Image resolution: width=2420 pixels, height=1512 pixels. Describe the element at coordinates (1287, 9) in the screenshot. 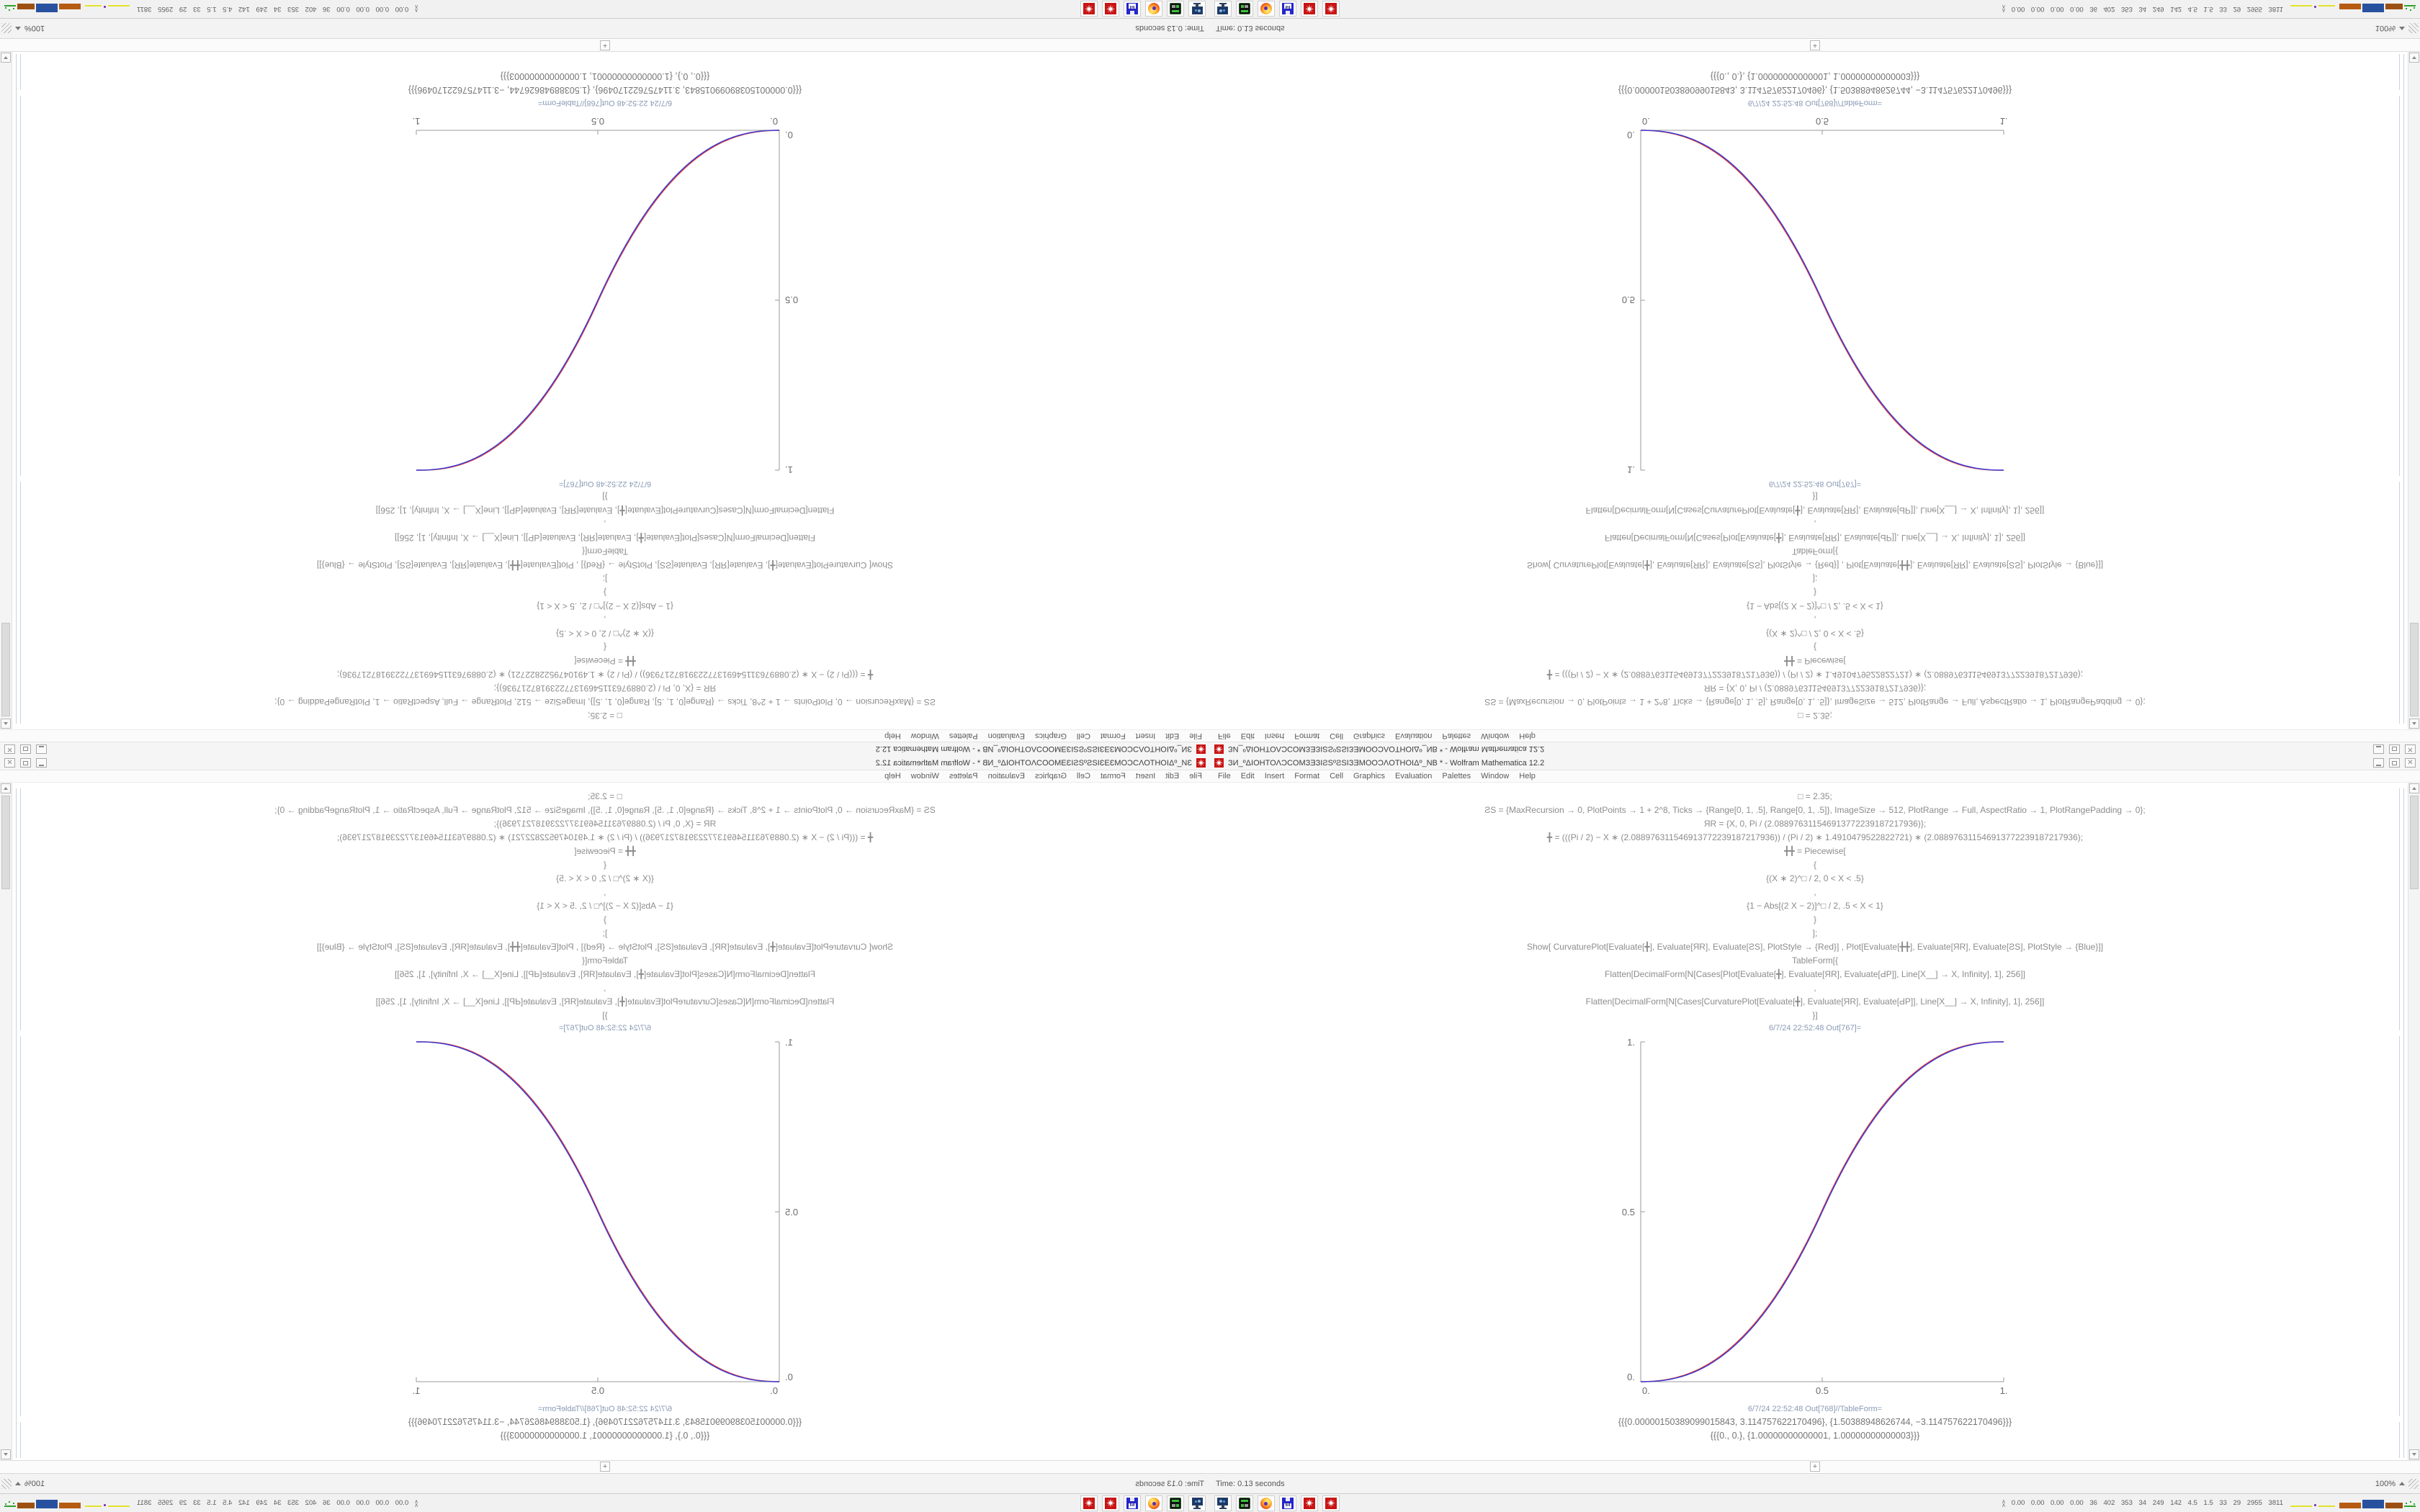

I see `taskbar-floppy-button: 64` at that location.